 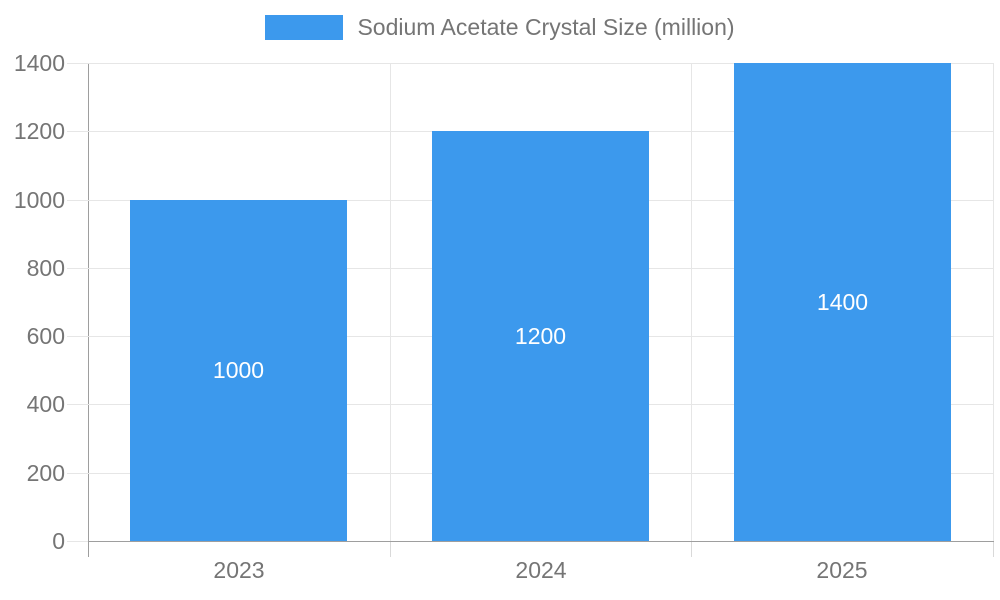 What do you see at coordinates (39, 63) in the screenshot?
I see `y-axis-label-1400: 1400` at bounding box center [39, 63].